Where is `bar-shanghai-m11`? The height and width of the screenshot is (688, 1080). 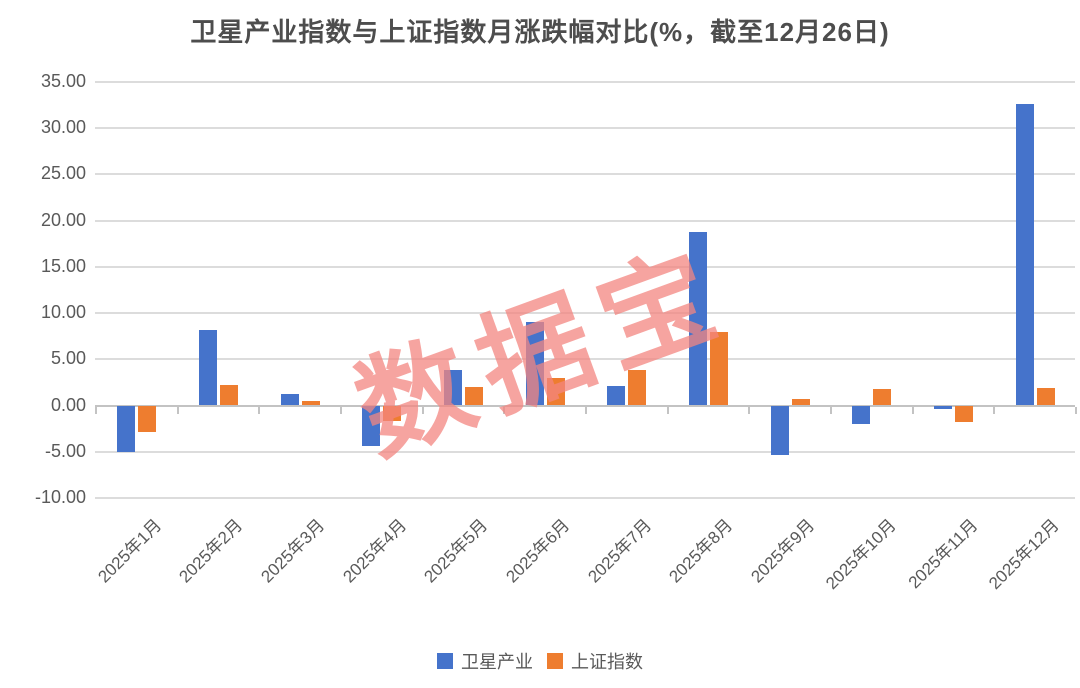 bar-shanghai-m11 is located at coordinates (964, 414).